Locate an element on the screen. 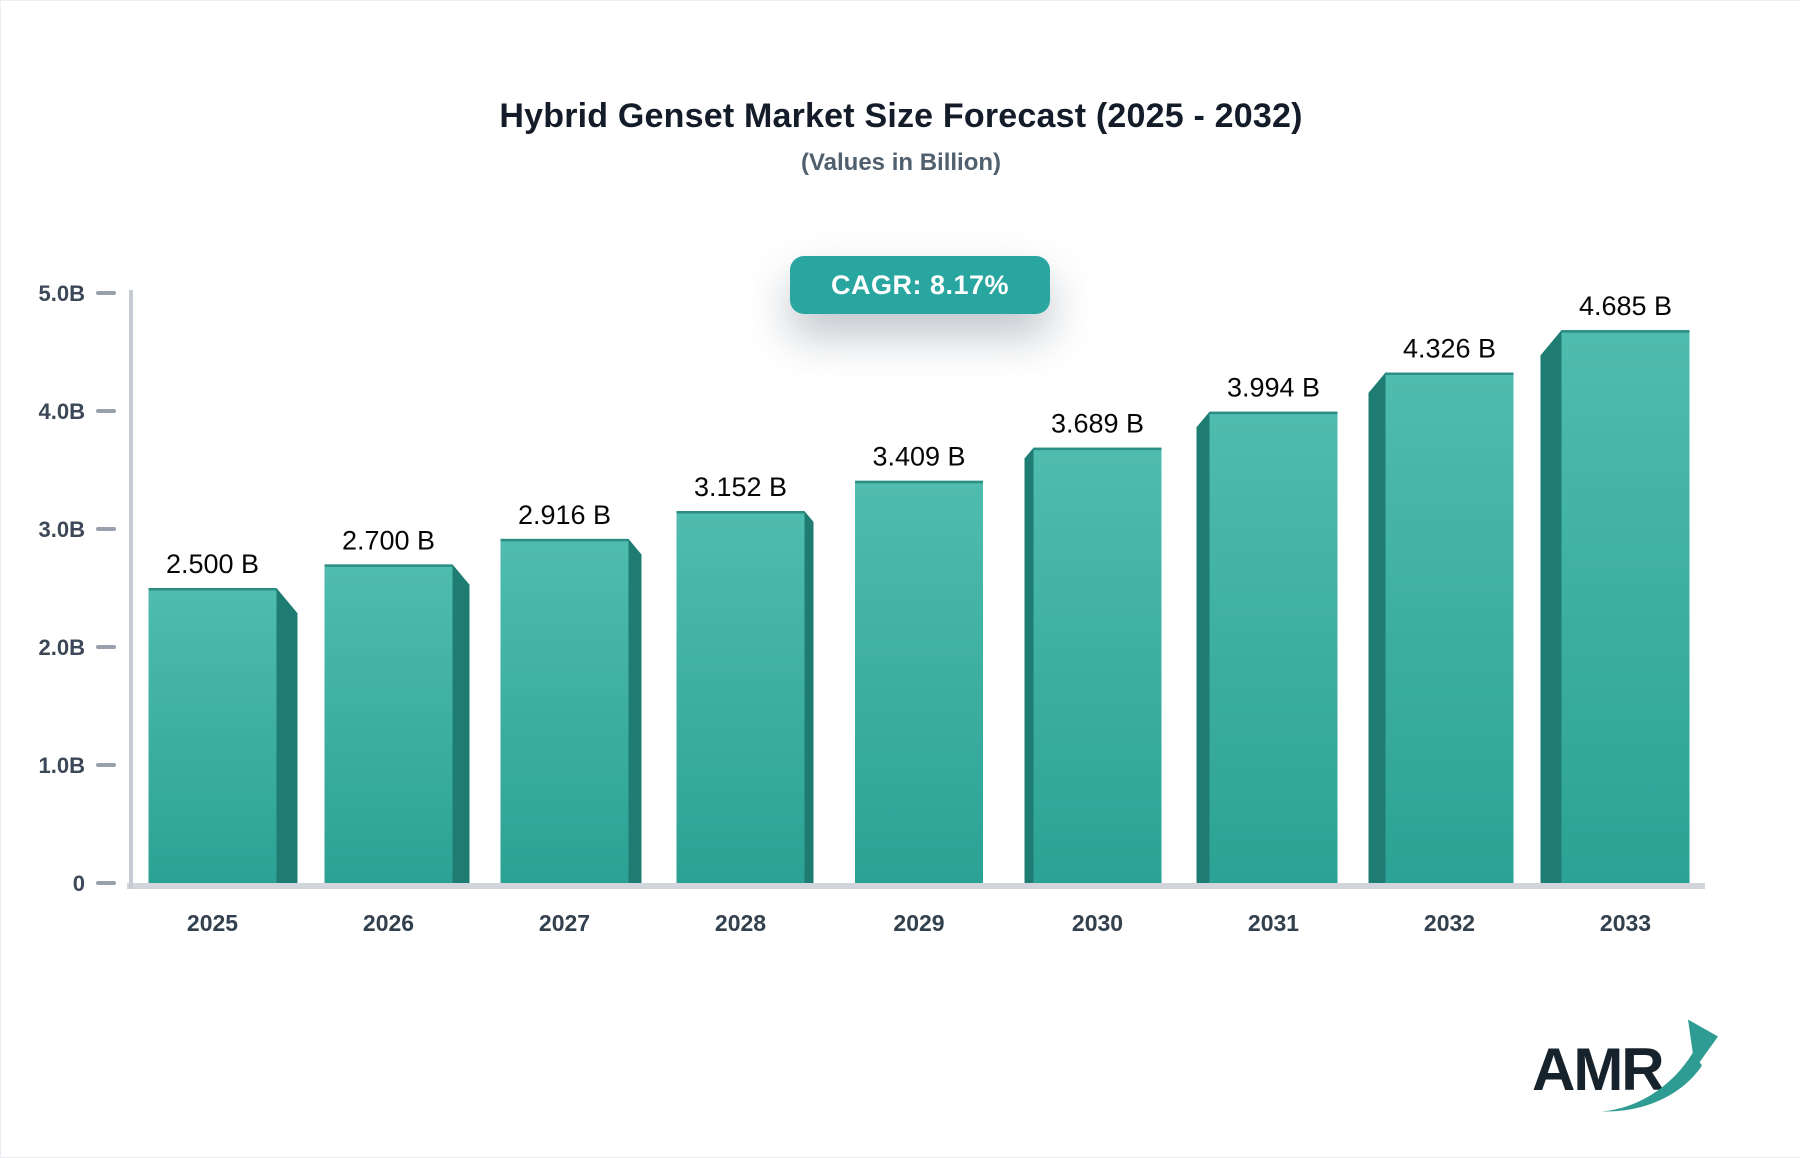 The image size is (1800, 1158). y-axis-line is located at coordinates (131, 589).